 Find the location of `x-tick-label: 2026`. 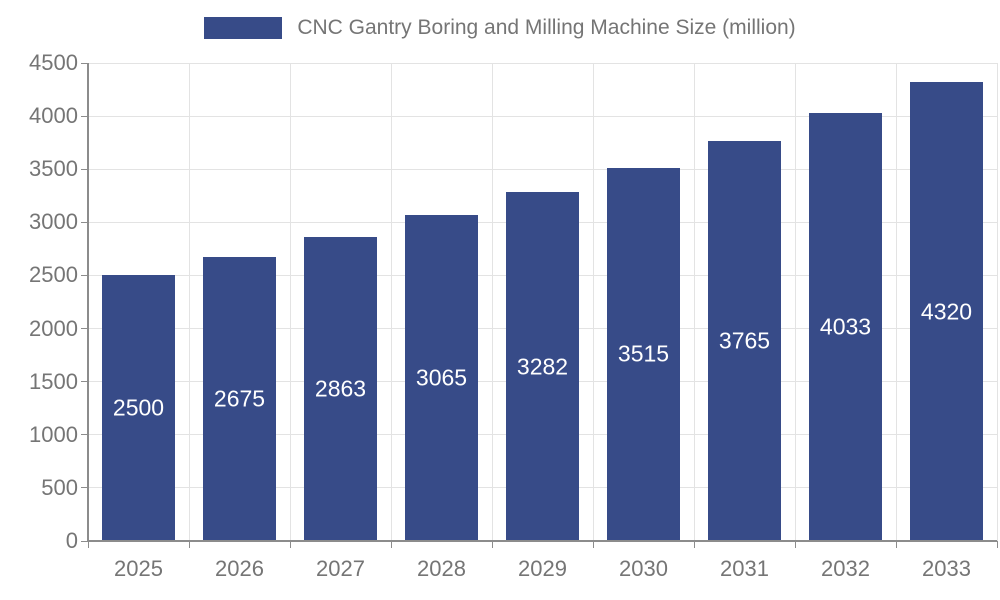

x-tick-label: 2026 is located at coordinates (239, 568).